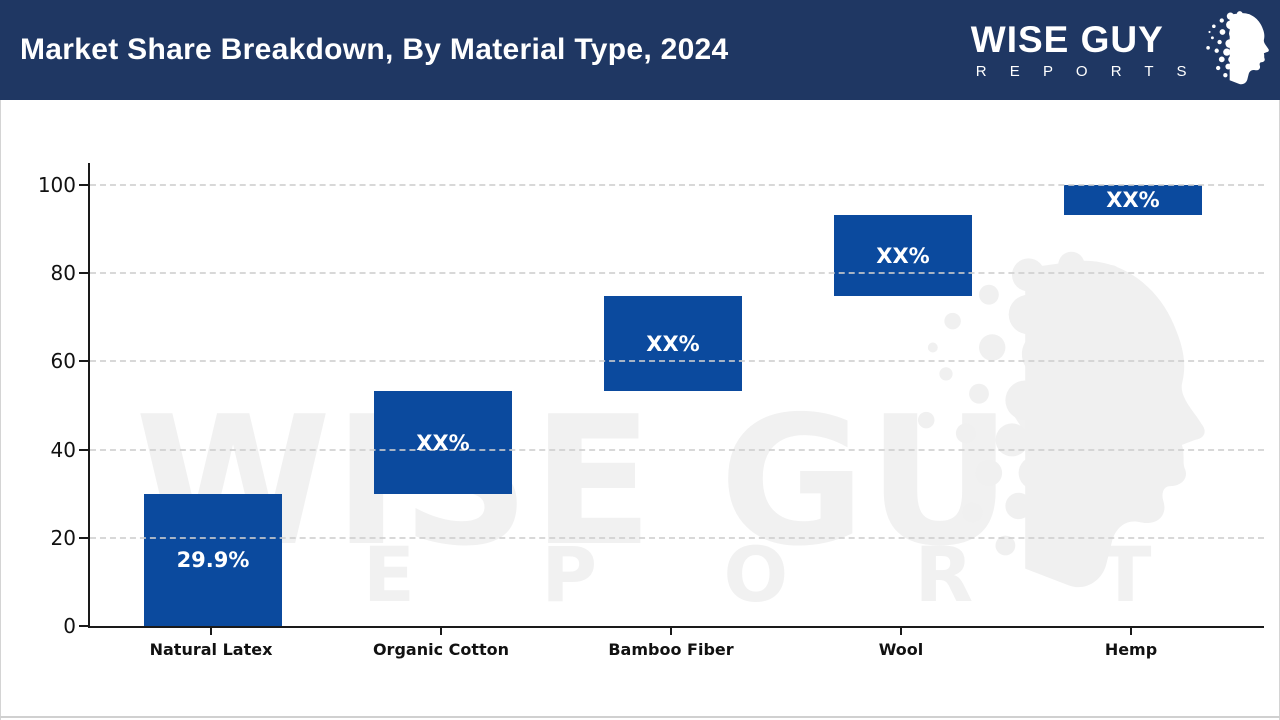  What do you see at coordinates (0, 410) in the screenshot?
I see `page-left-border` at bounding box center [0, 410].